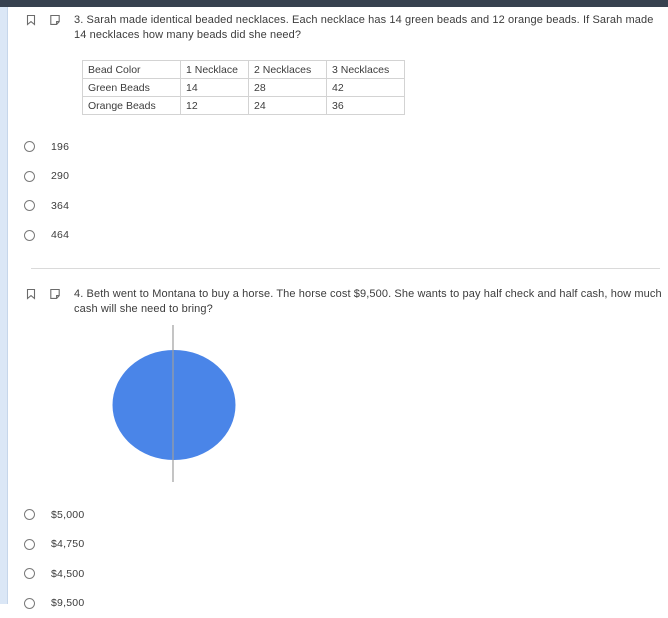  What do you see at coordinates (338, 603) in the screenshot?
I see `option-row: $9,500` at bounding box center [338, 603].